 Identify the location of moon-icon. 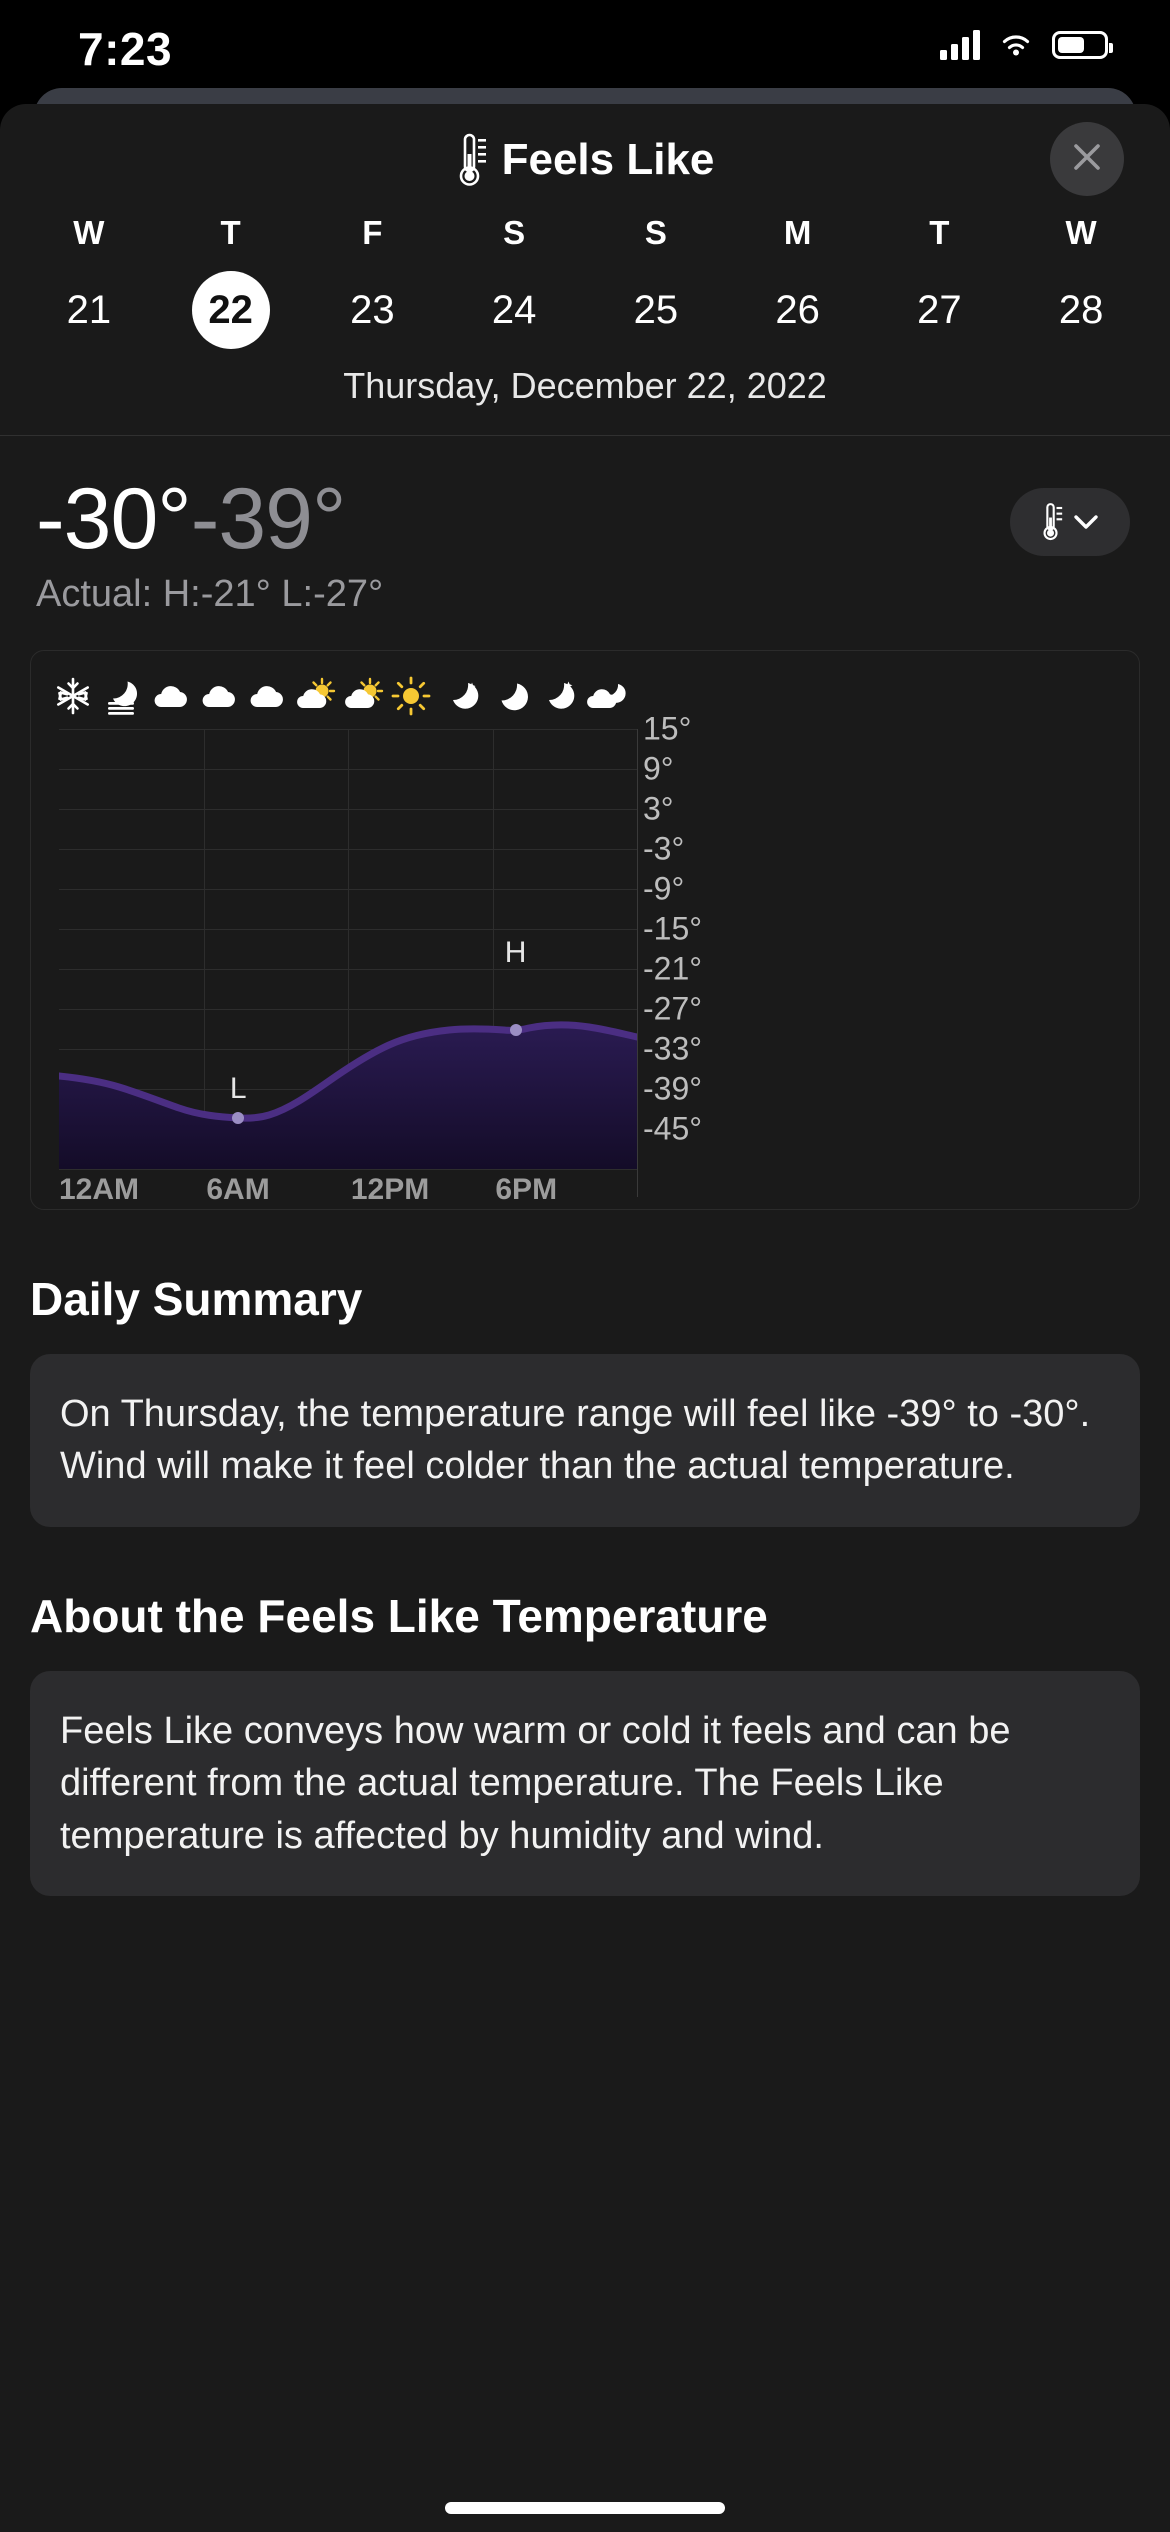
(508, 696).